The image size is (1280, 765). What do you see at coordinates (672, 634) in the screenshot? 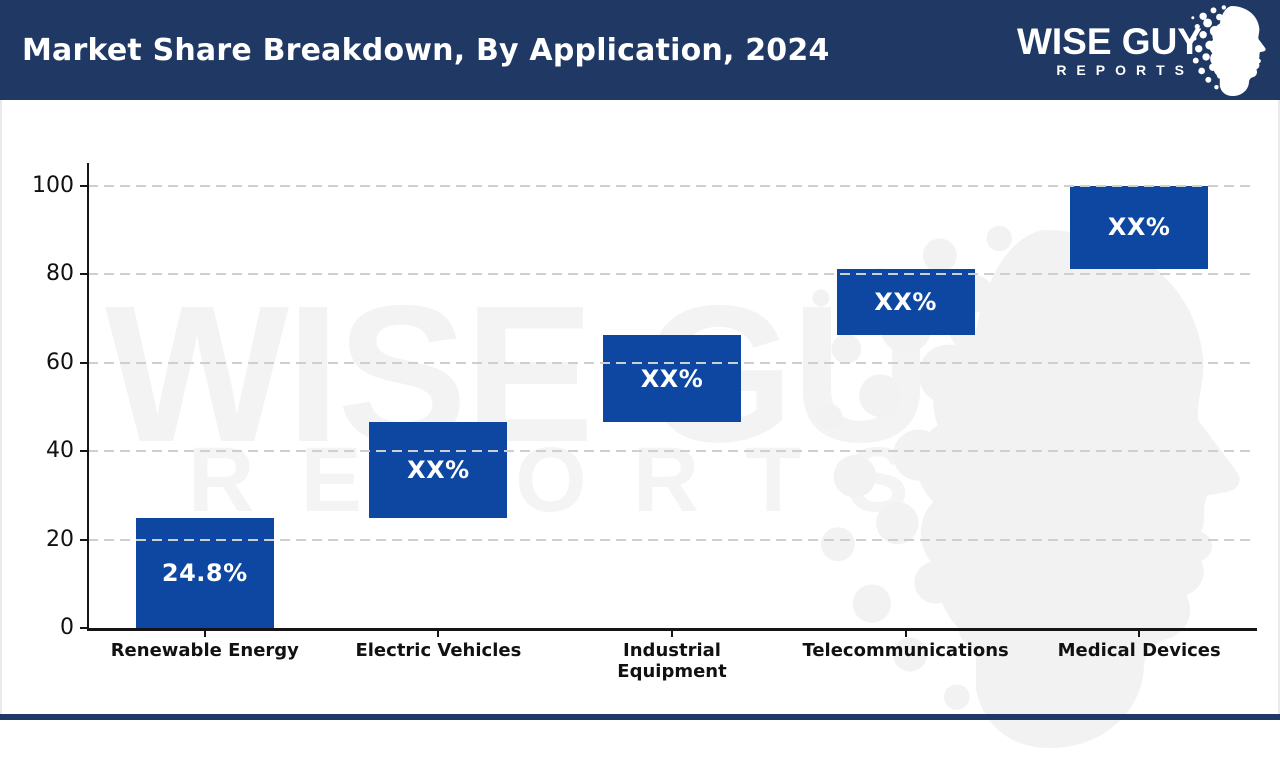
I see `x-tick-industrial-equipment` at bounding box center [672, 634].